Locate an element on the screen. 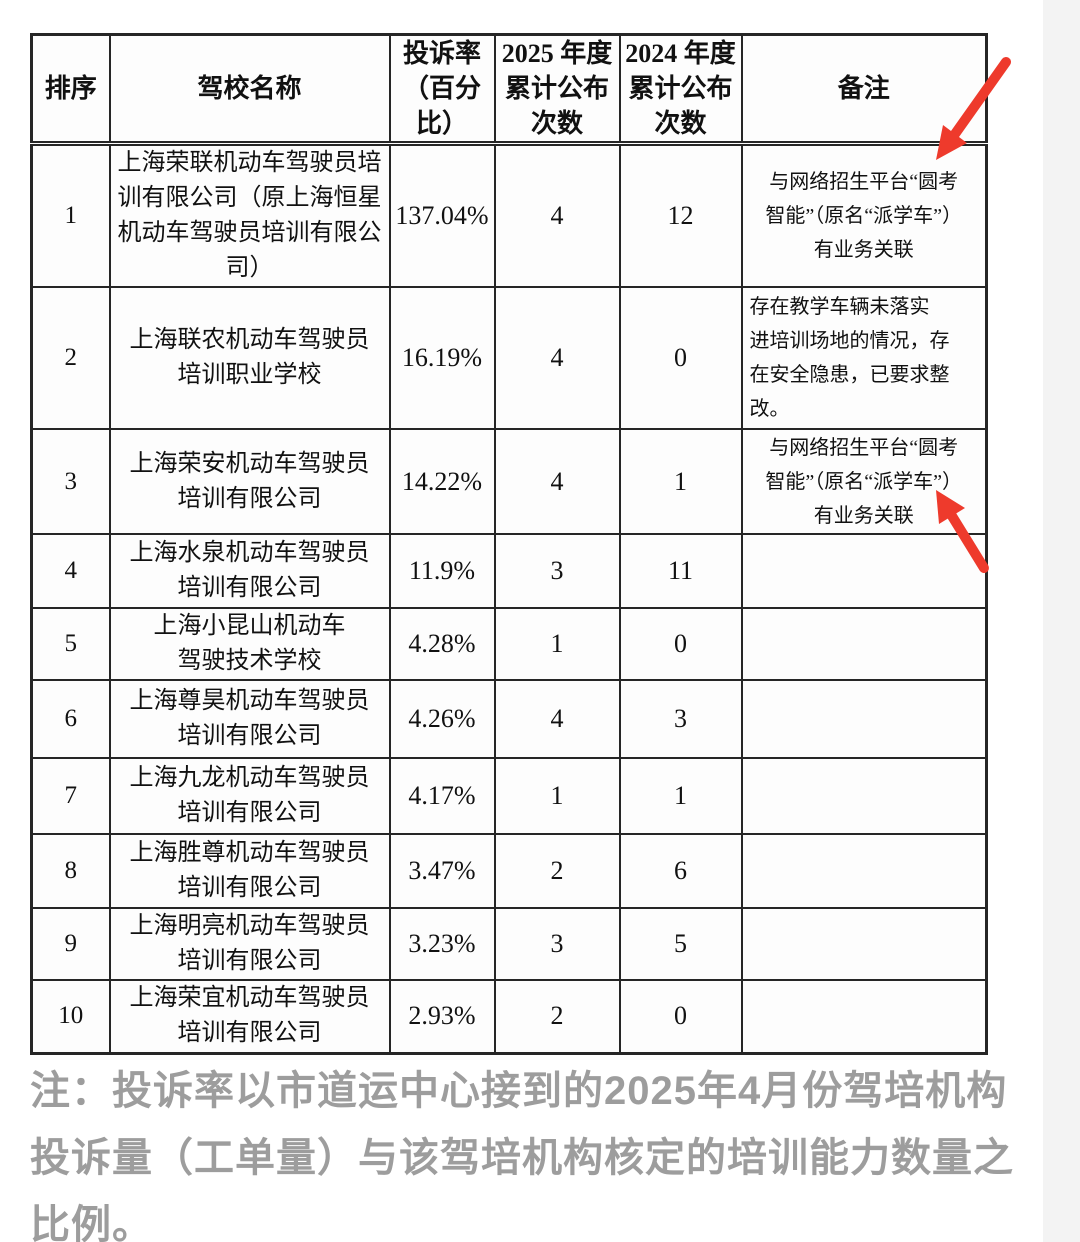 The image size is (1080, 1242). header-rank: 排序 is located at coordinates (70, 89).